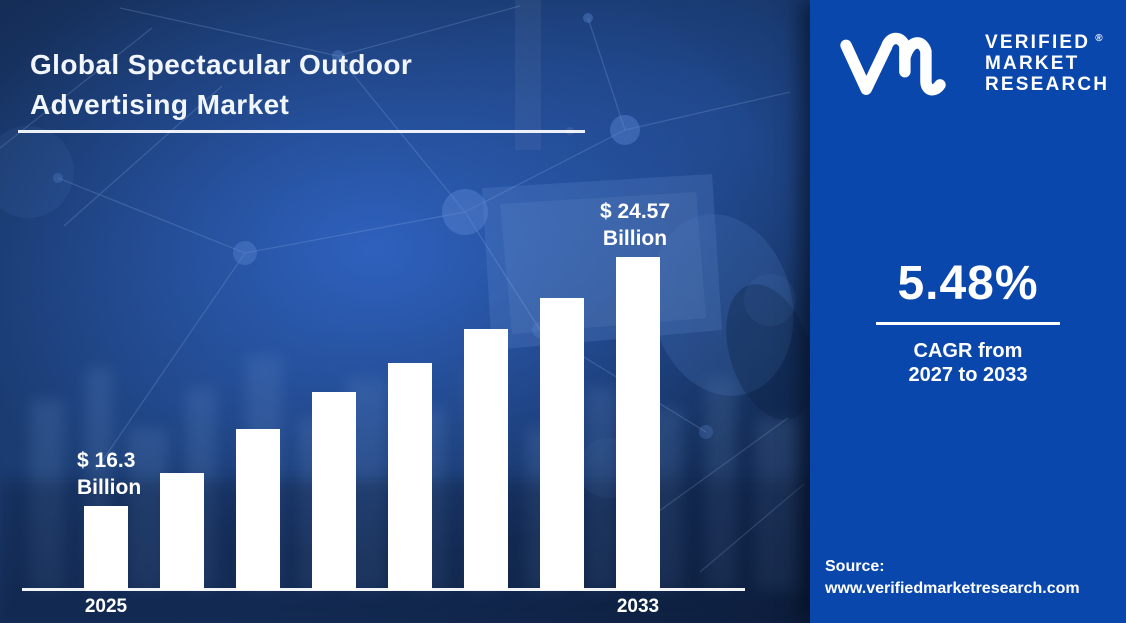 The width and height of the screenshot is (1126, 623). I want to click on x-tick-2033: 2033, so click(638, 606).